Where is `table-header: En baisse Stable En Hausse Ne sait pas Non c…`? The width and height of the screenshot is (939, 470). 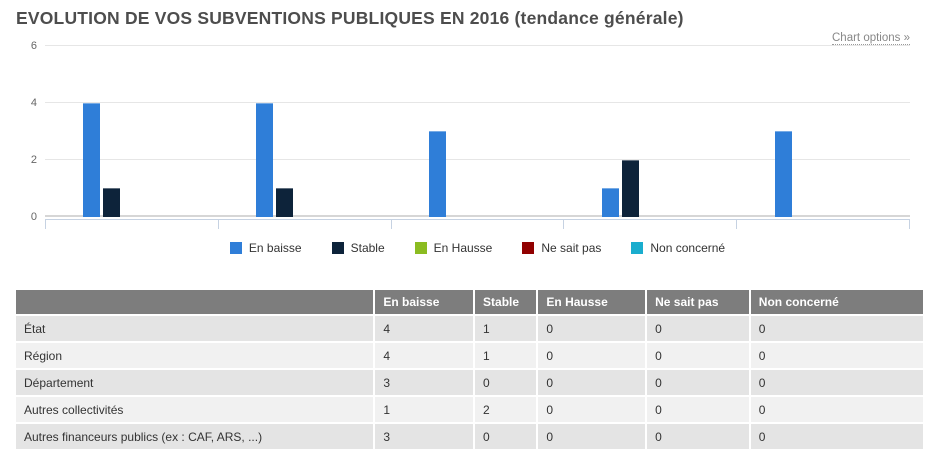 table-header: En baisse Stable En Hausse Ne sait pas Non c… is located at coordinates (469, 302).